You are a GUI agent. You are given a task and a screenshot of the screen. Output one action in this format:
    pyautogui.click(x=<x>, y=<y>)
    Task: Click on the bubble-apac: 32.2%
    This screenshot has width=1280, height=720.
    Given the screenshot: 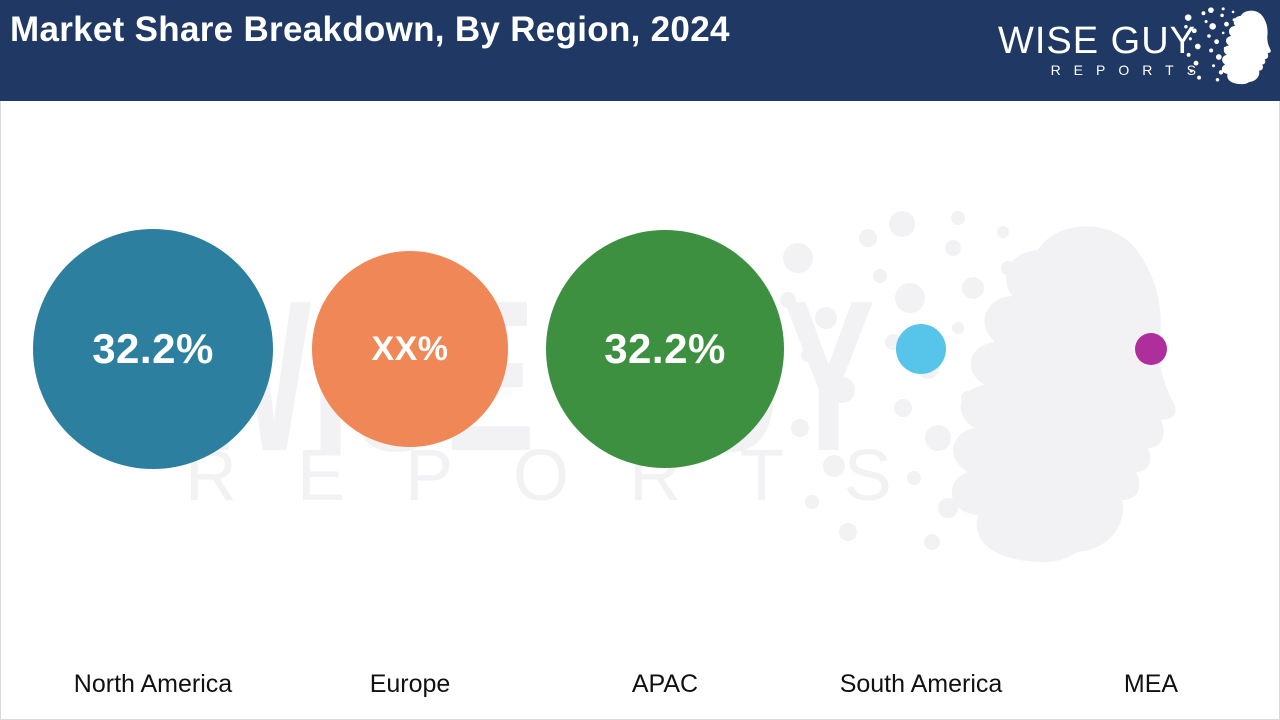 What is the action you would take?
    pyautogui.click(x=665, y=349)
    